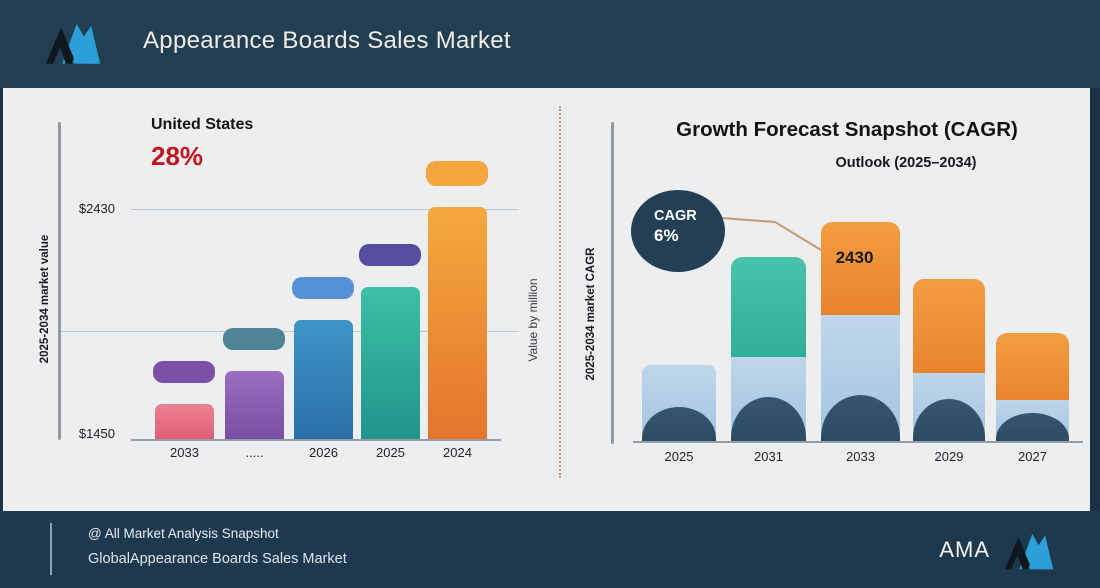  Describe the element at coordinates (949, 328) in the screenshot. I see `segment-top-2029` at that location.